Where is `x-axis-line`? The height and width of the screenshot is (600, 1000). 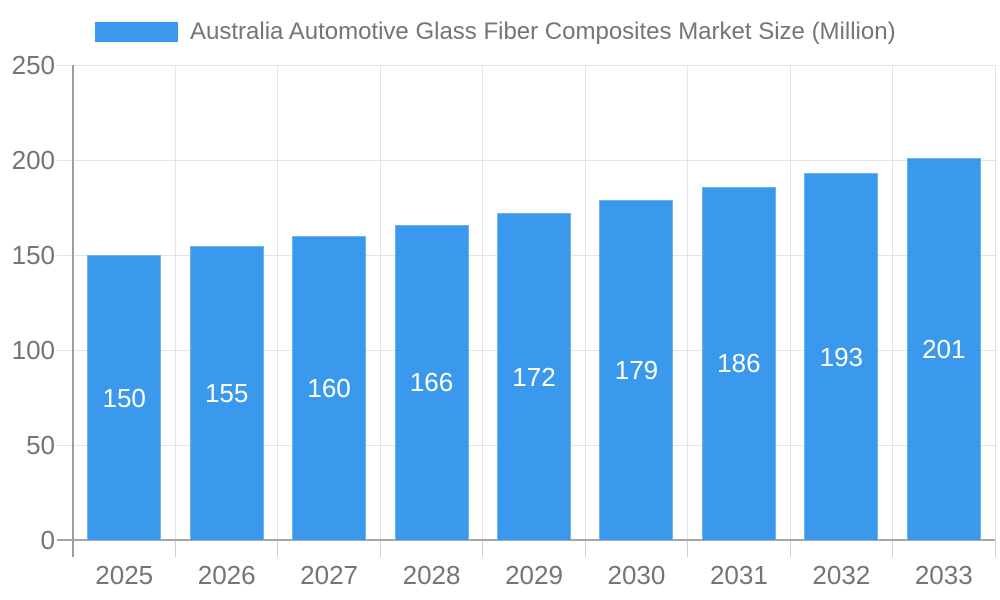 x-axis-line is located at coordinates (526, 540).